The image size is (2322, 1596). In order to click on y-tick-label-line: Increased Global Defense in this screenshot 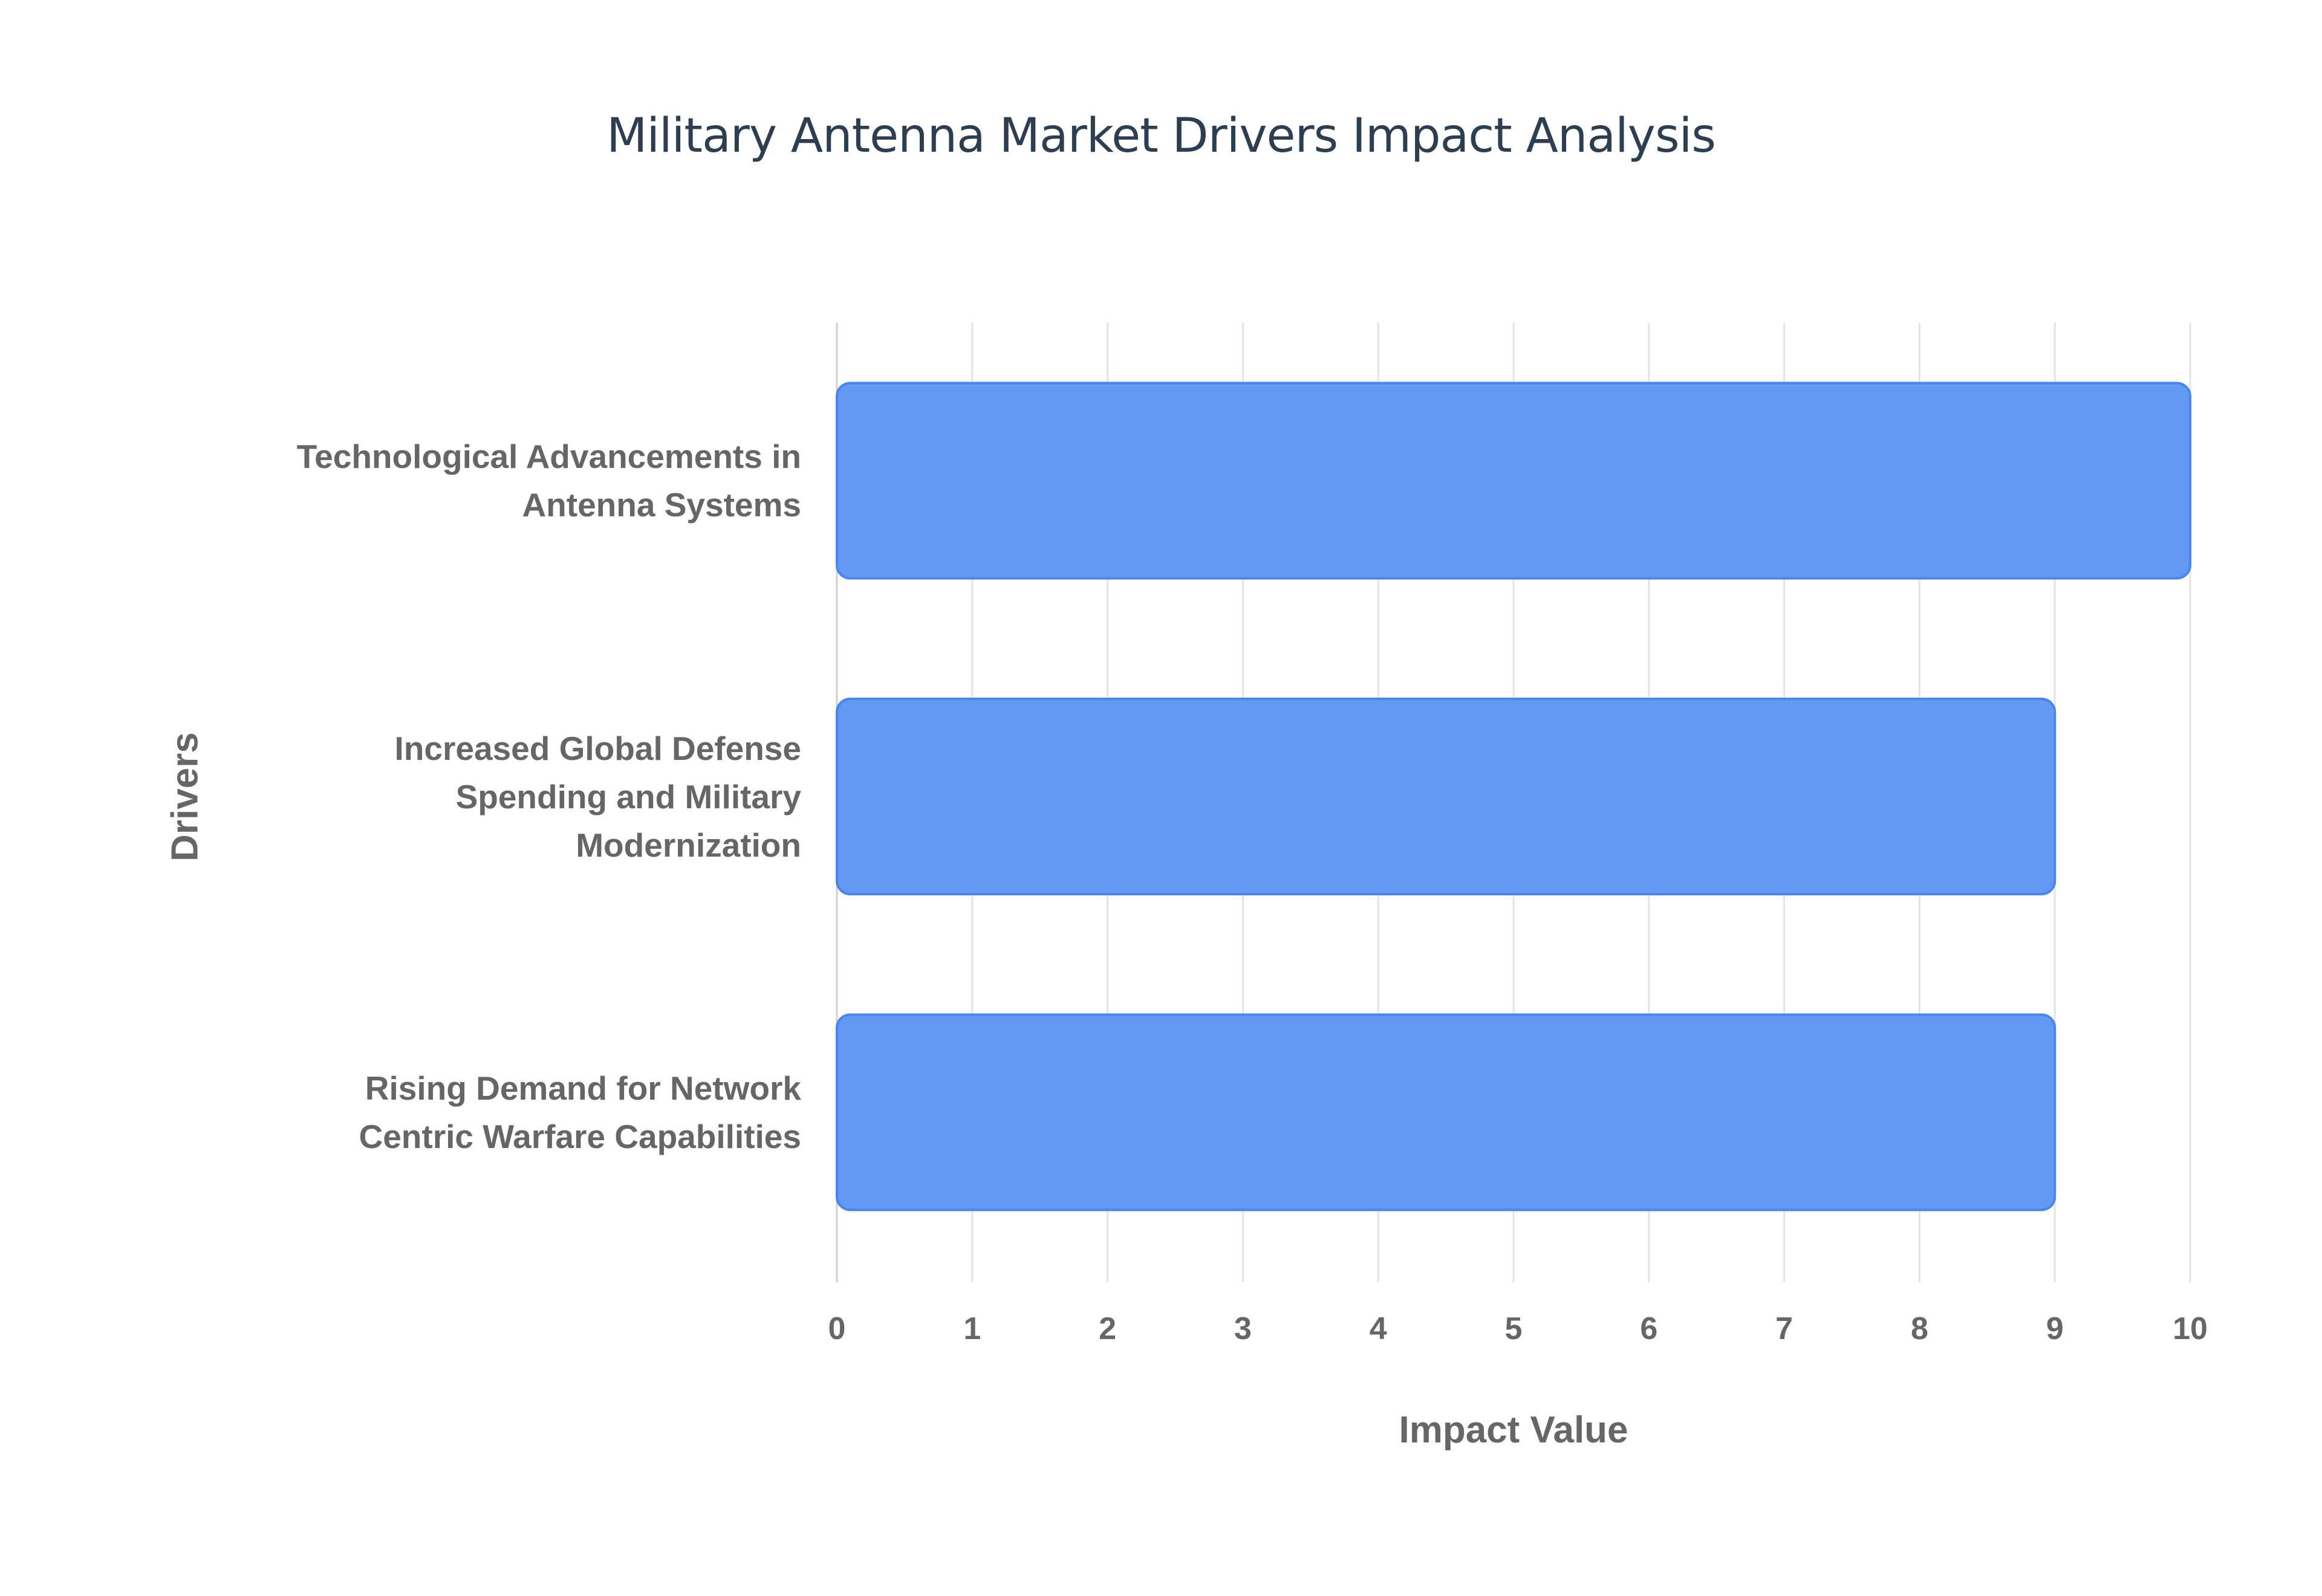, I will do `click(598, 748)`.